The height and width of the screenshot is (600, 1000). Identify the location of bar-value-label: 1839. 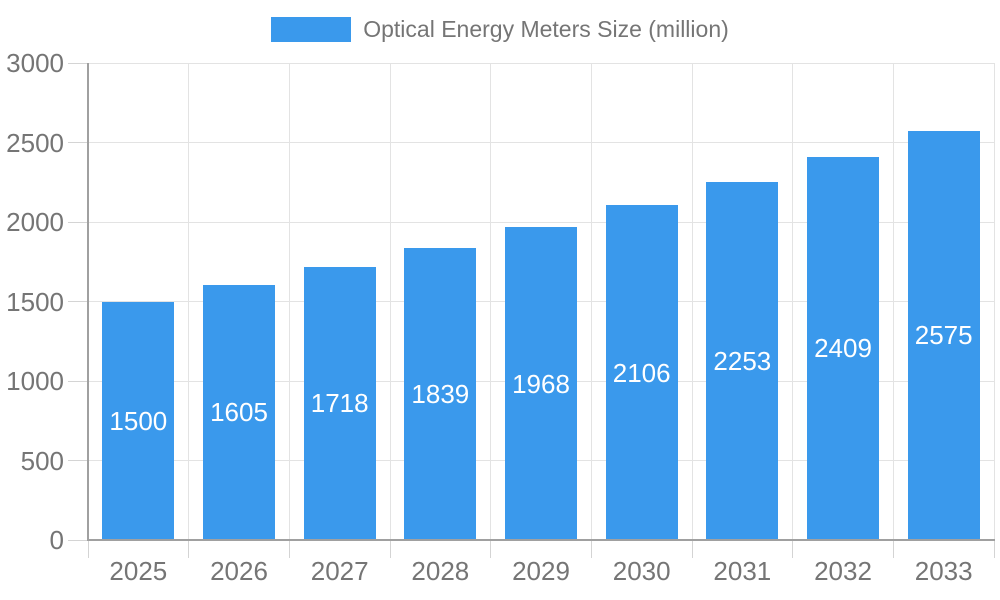
(440, 393).